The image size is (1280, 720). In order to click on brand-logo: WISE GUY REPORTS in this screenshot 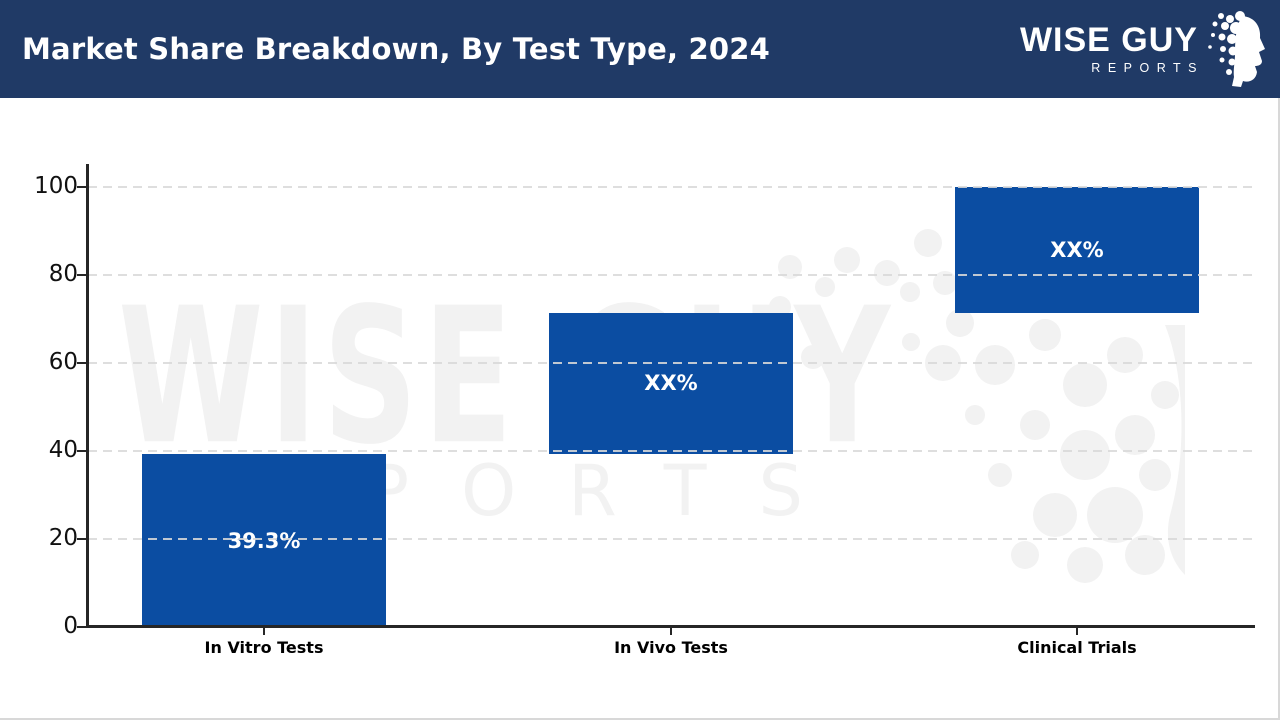, I will do `click(1143, 49)`.